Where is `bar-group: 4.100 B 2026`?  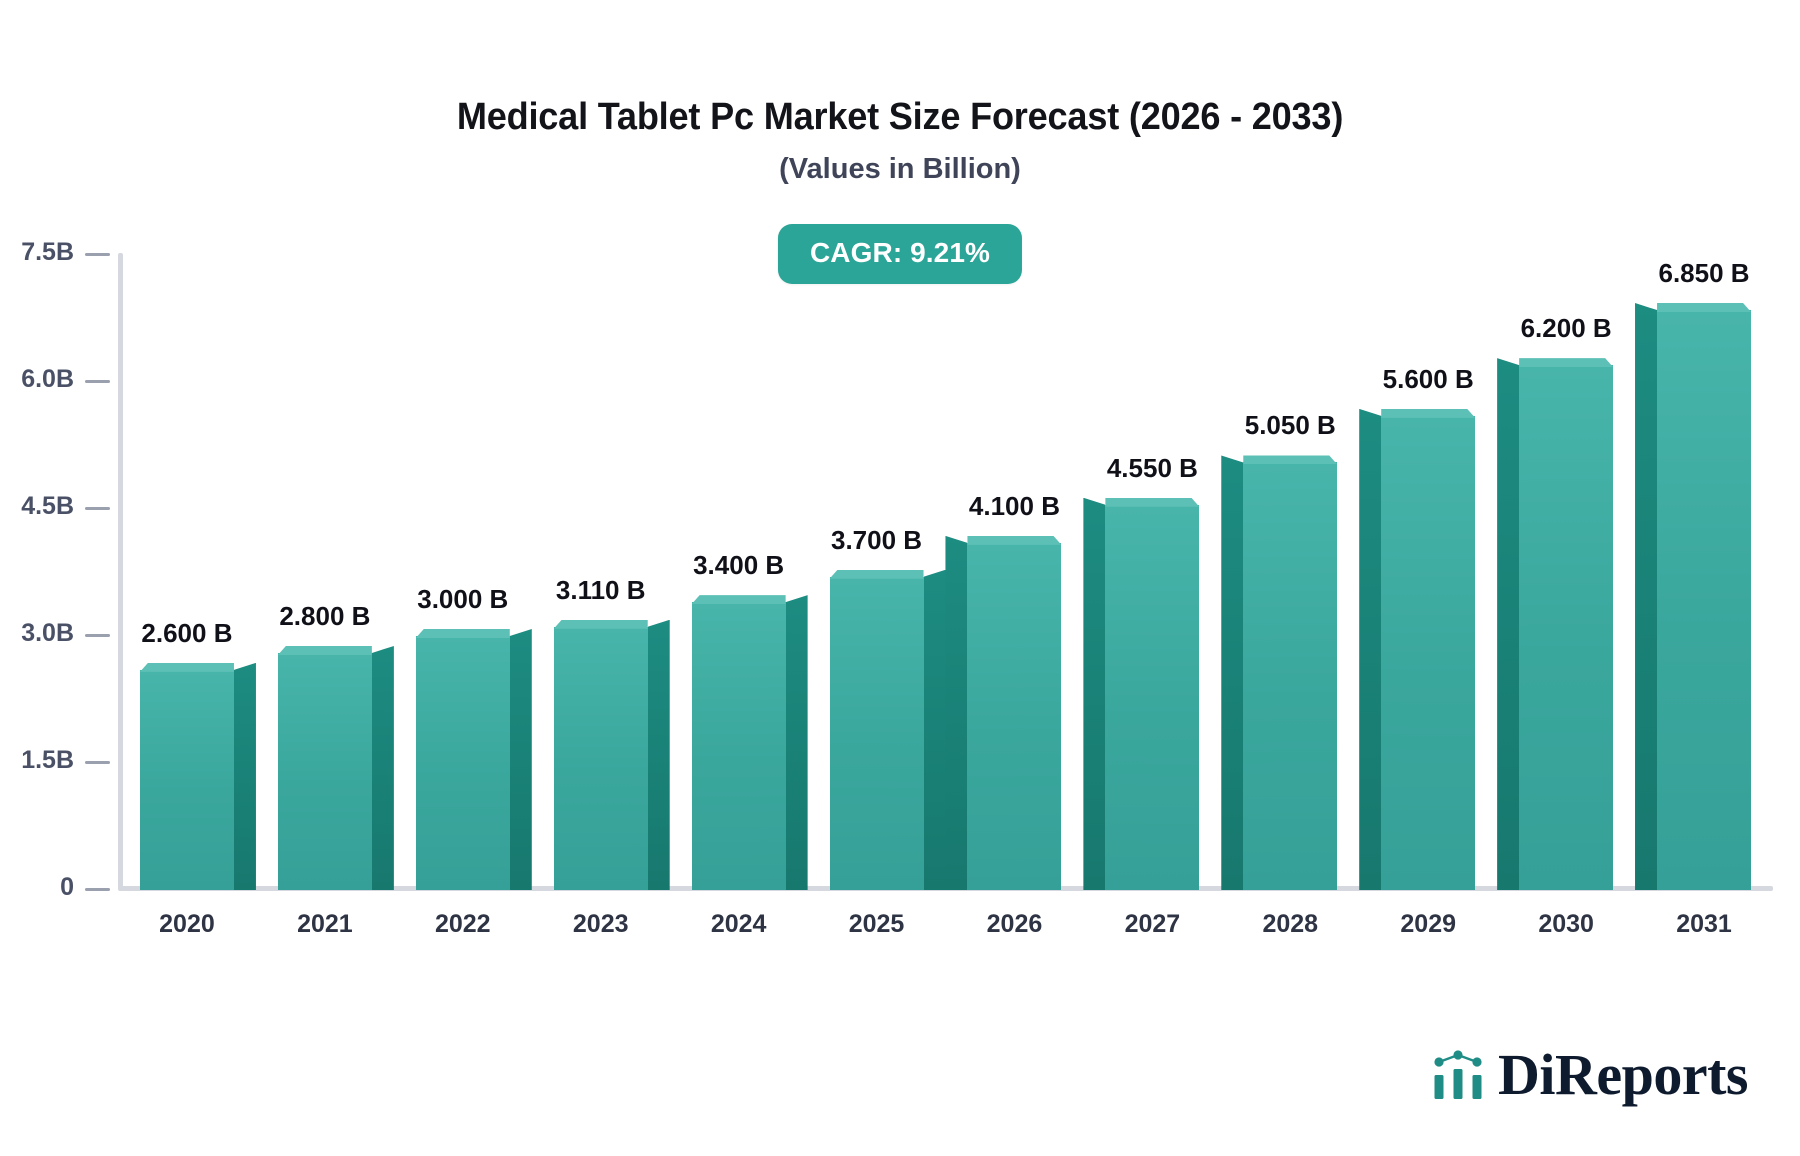 bar-group: 4.100 B 2026 is located at coordinates (1003, 578).